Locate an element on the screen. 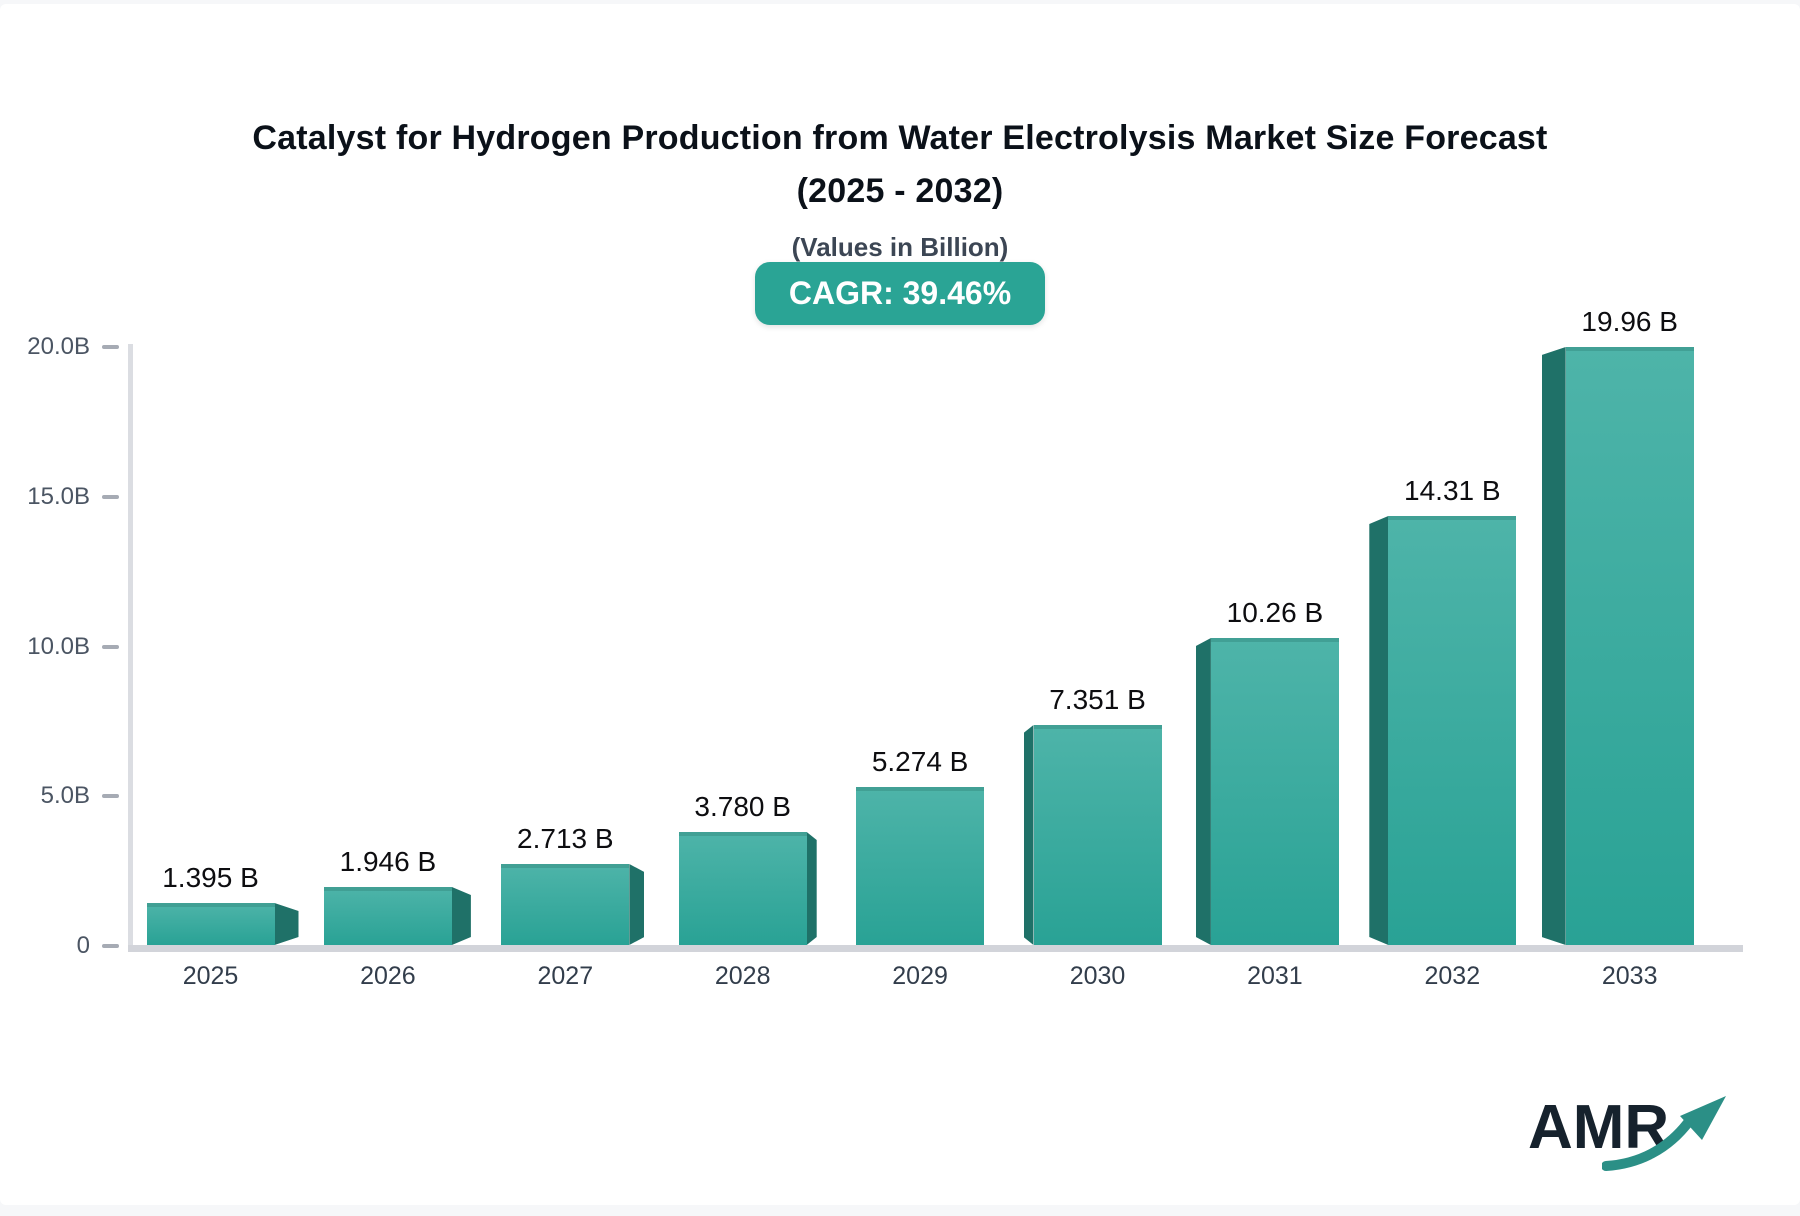 This screenshot has width=1800, height=1216. x-axis-label: 2028 is located at coordinates (742, 976).